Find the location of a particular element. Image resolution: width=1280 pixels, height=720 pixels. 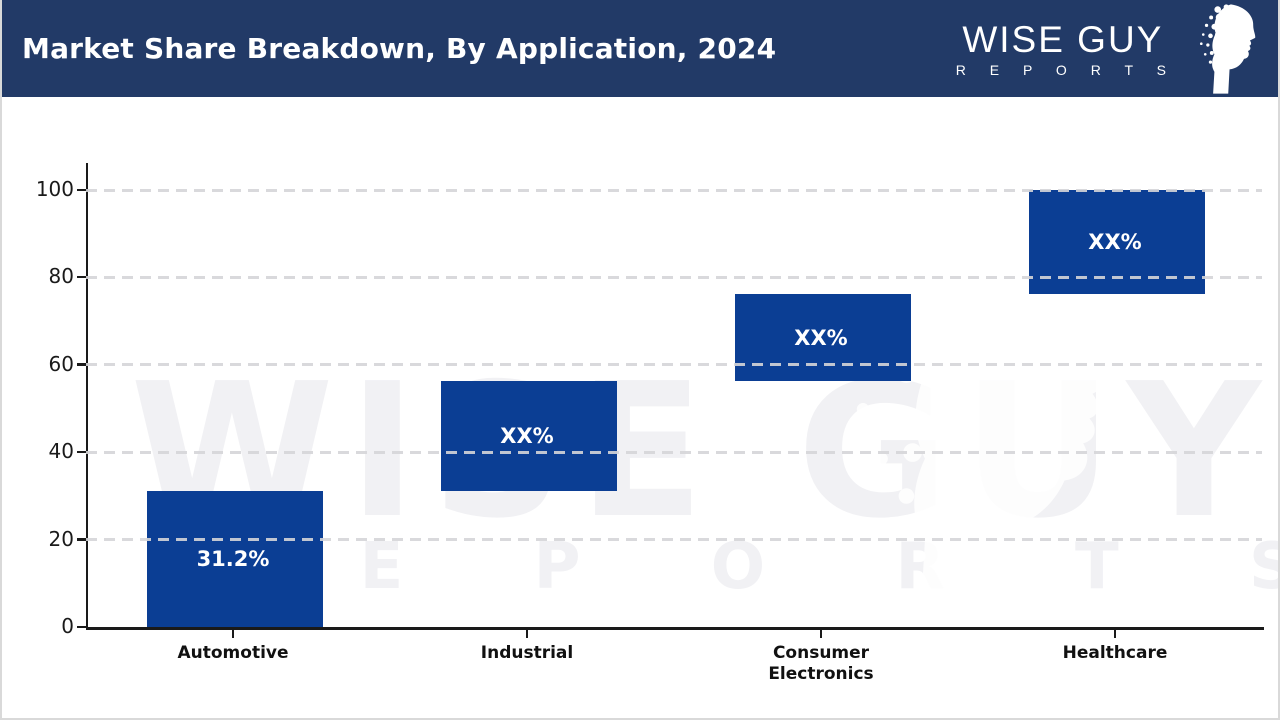

wiseguy-logo: WISE GUY R E P O R T S is located at coordinates (1107, 49).